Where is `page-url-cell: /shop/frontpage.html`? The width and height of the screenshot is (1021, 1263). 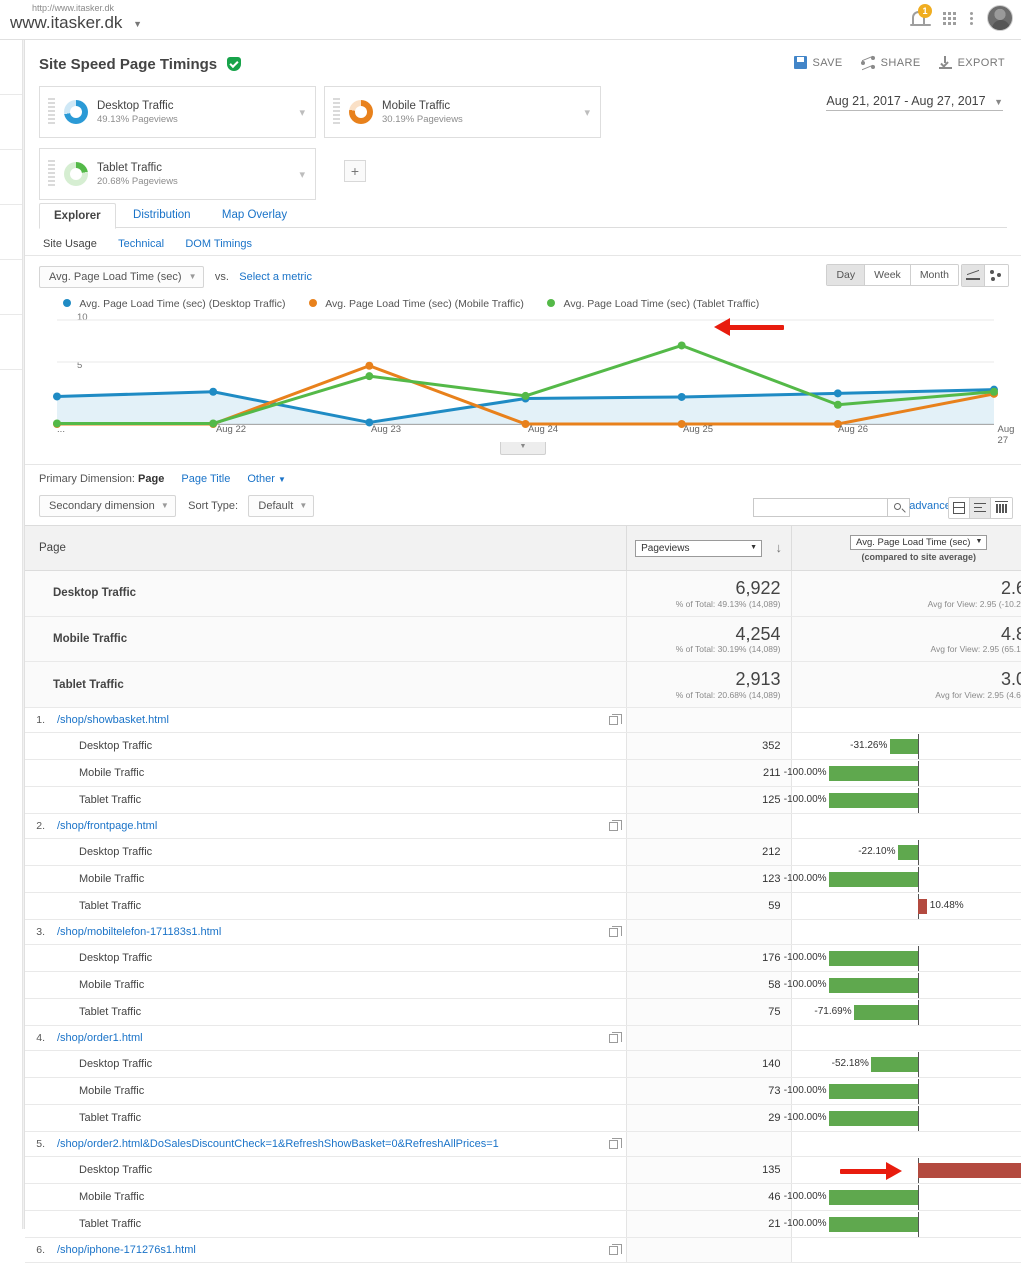
page-url-cell: /shop/frontpage.html is located at coordinates (339, 826).